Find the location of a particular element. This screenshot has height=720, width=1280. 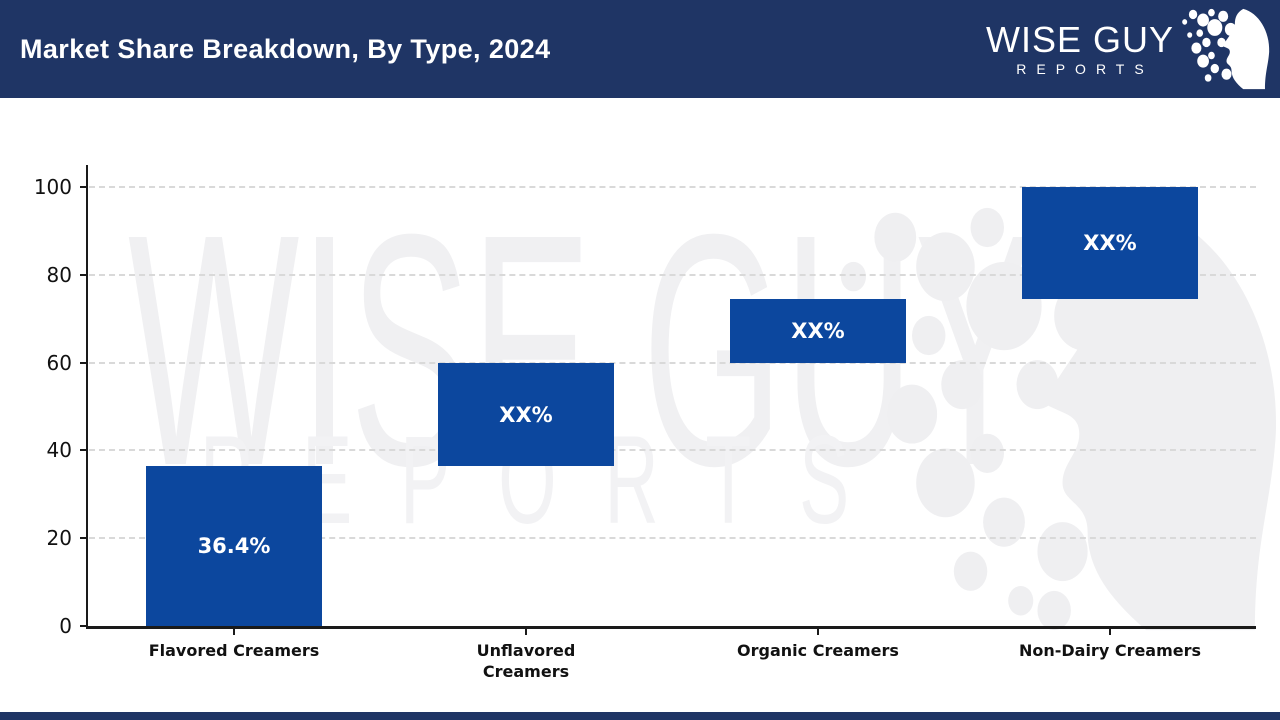

y-axis-label: 40 is located at coordinates (59, 450).